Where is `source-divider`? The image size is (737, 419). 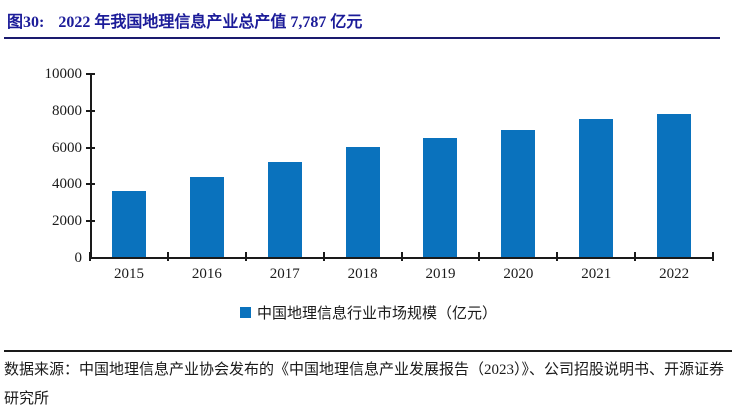
source-divider is located at coordinates (368, 351).